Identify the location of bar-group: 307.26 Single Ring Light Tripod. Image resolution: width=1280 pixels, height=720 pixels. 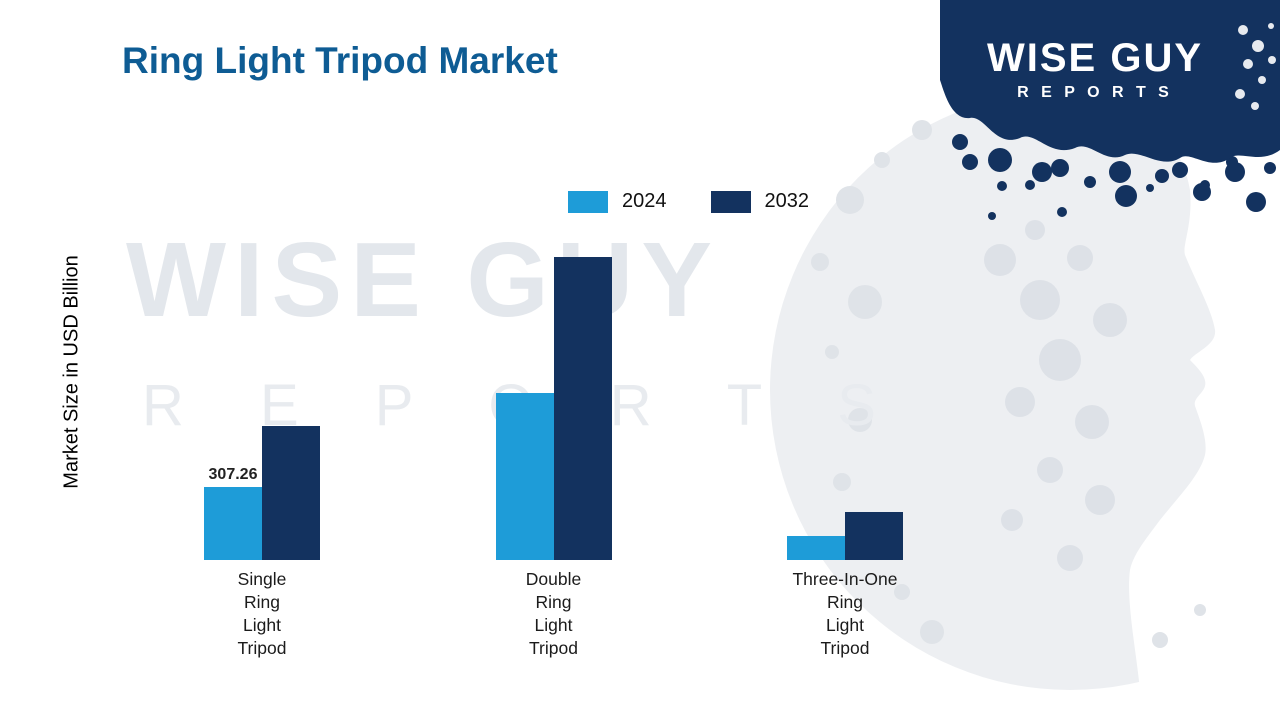
(262, 454).